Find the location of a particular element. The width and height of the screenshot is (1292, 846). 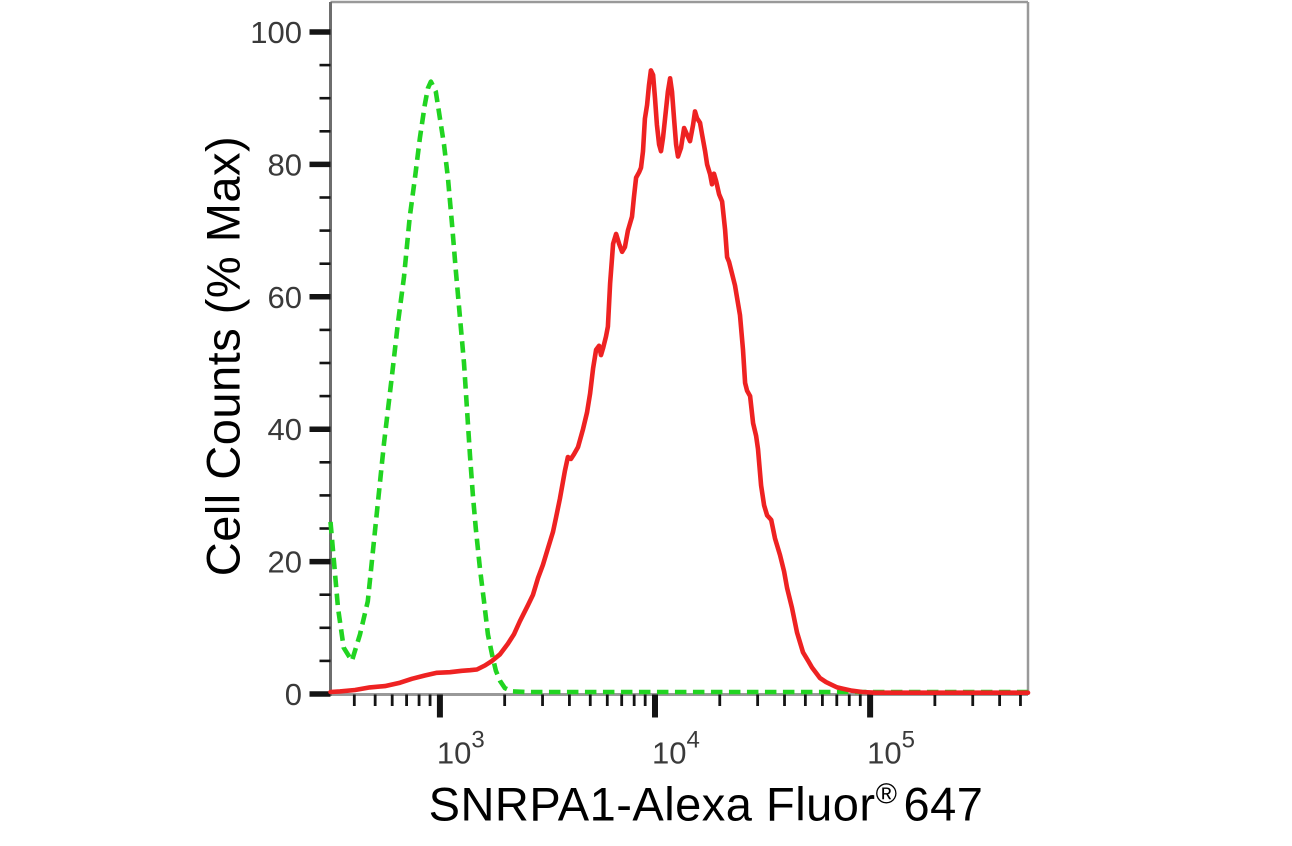

x-tick-label: 10⁴ is located at coordinates (676, 749).